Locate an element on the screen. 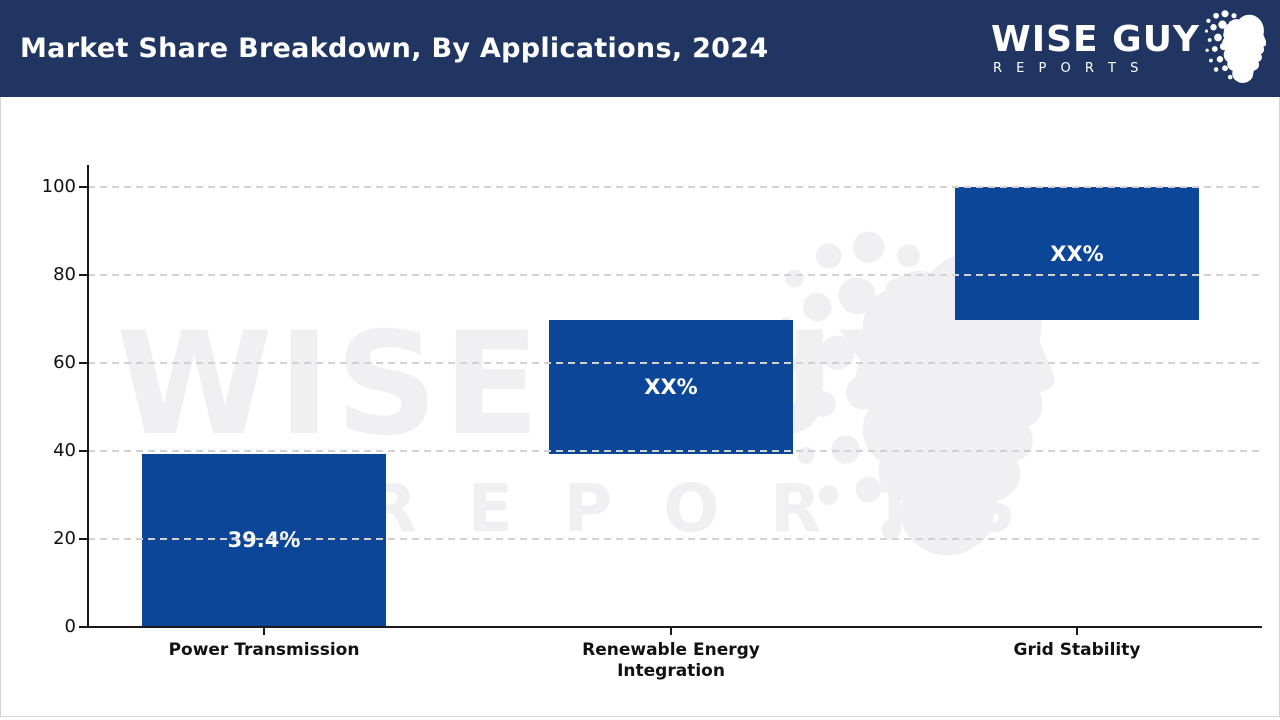  x-category-label-line: Renewable Energy is located at coordinates (671, 650).